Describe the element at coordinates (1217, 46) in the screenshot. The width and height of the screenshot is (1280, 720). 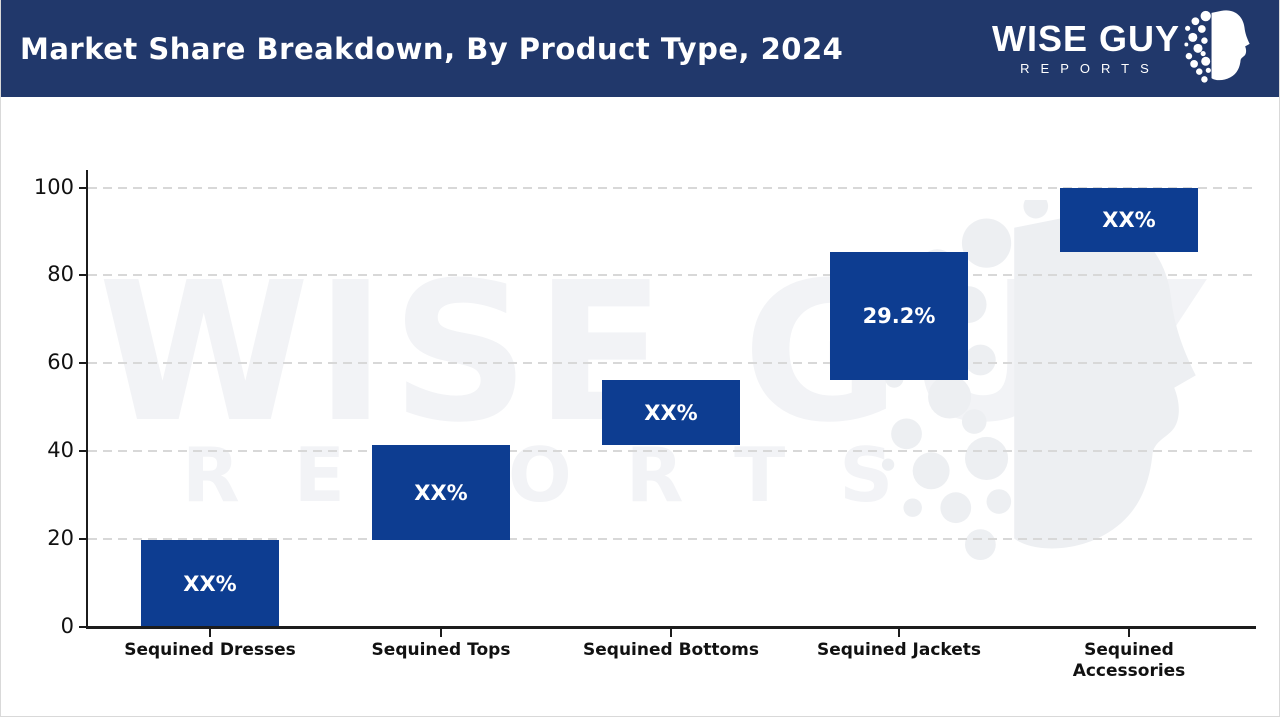
I see `logo-head-icon` at that location.